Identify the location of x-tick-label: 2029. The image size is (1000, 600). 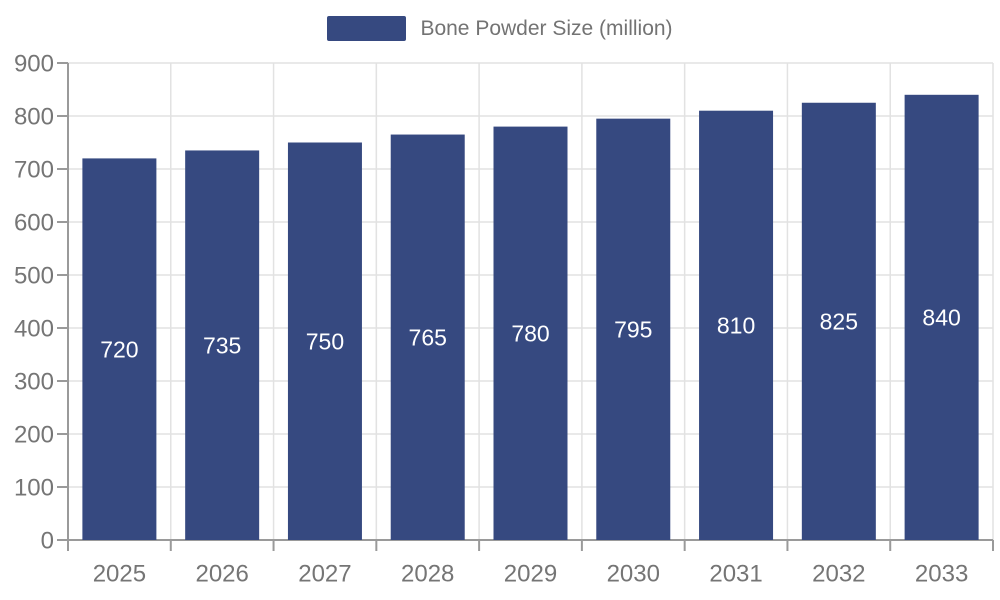
(530, 573).